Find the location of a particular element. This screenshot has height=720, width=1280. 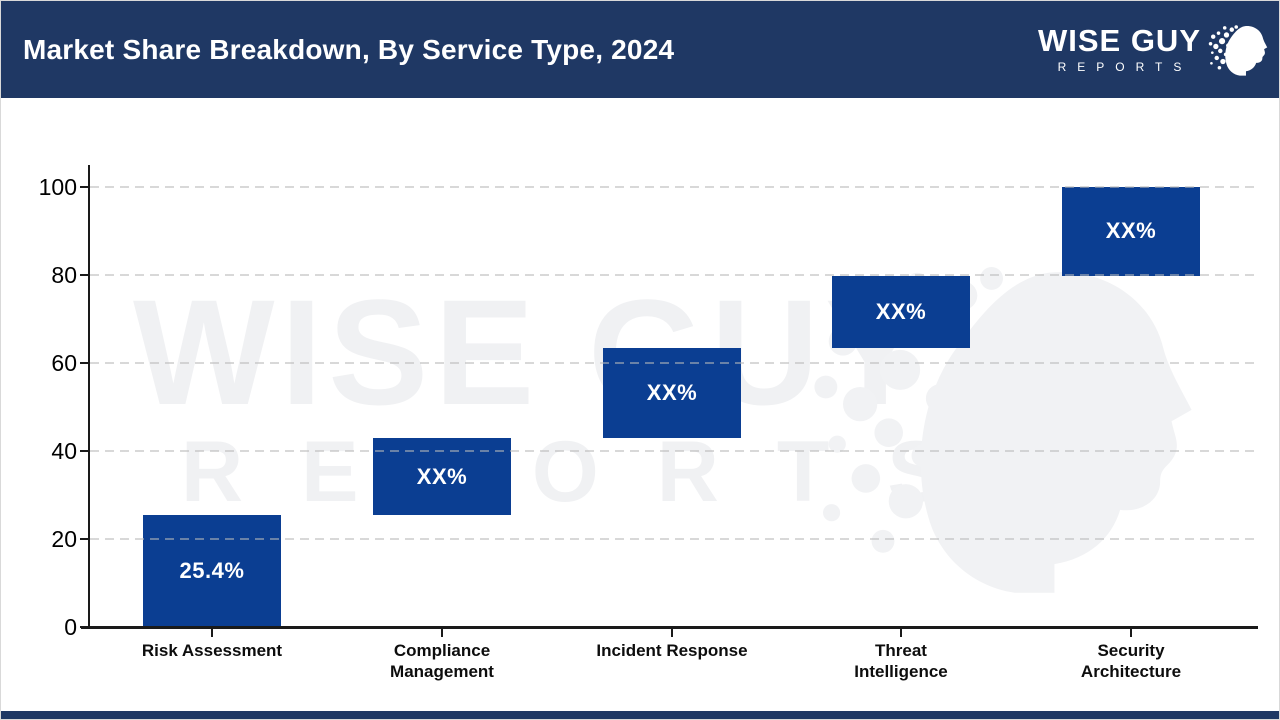

x-axis-label-line: Risk Assessment is located at coordinates (212, 650).